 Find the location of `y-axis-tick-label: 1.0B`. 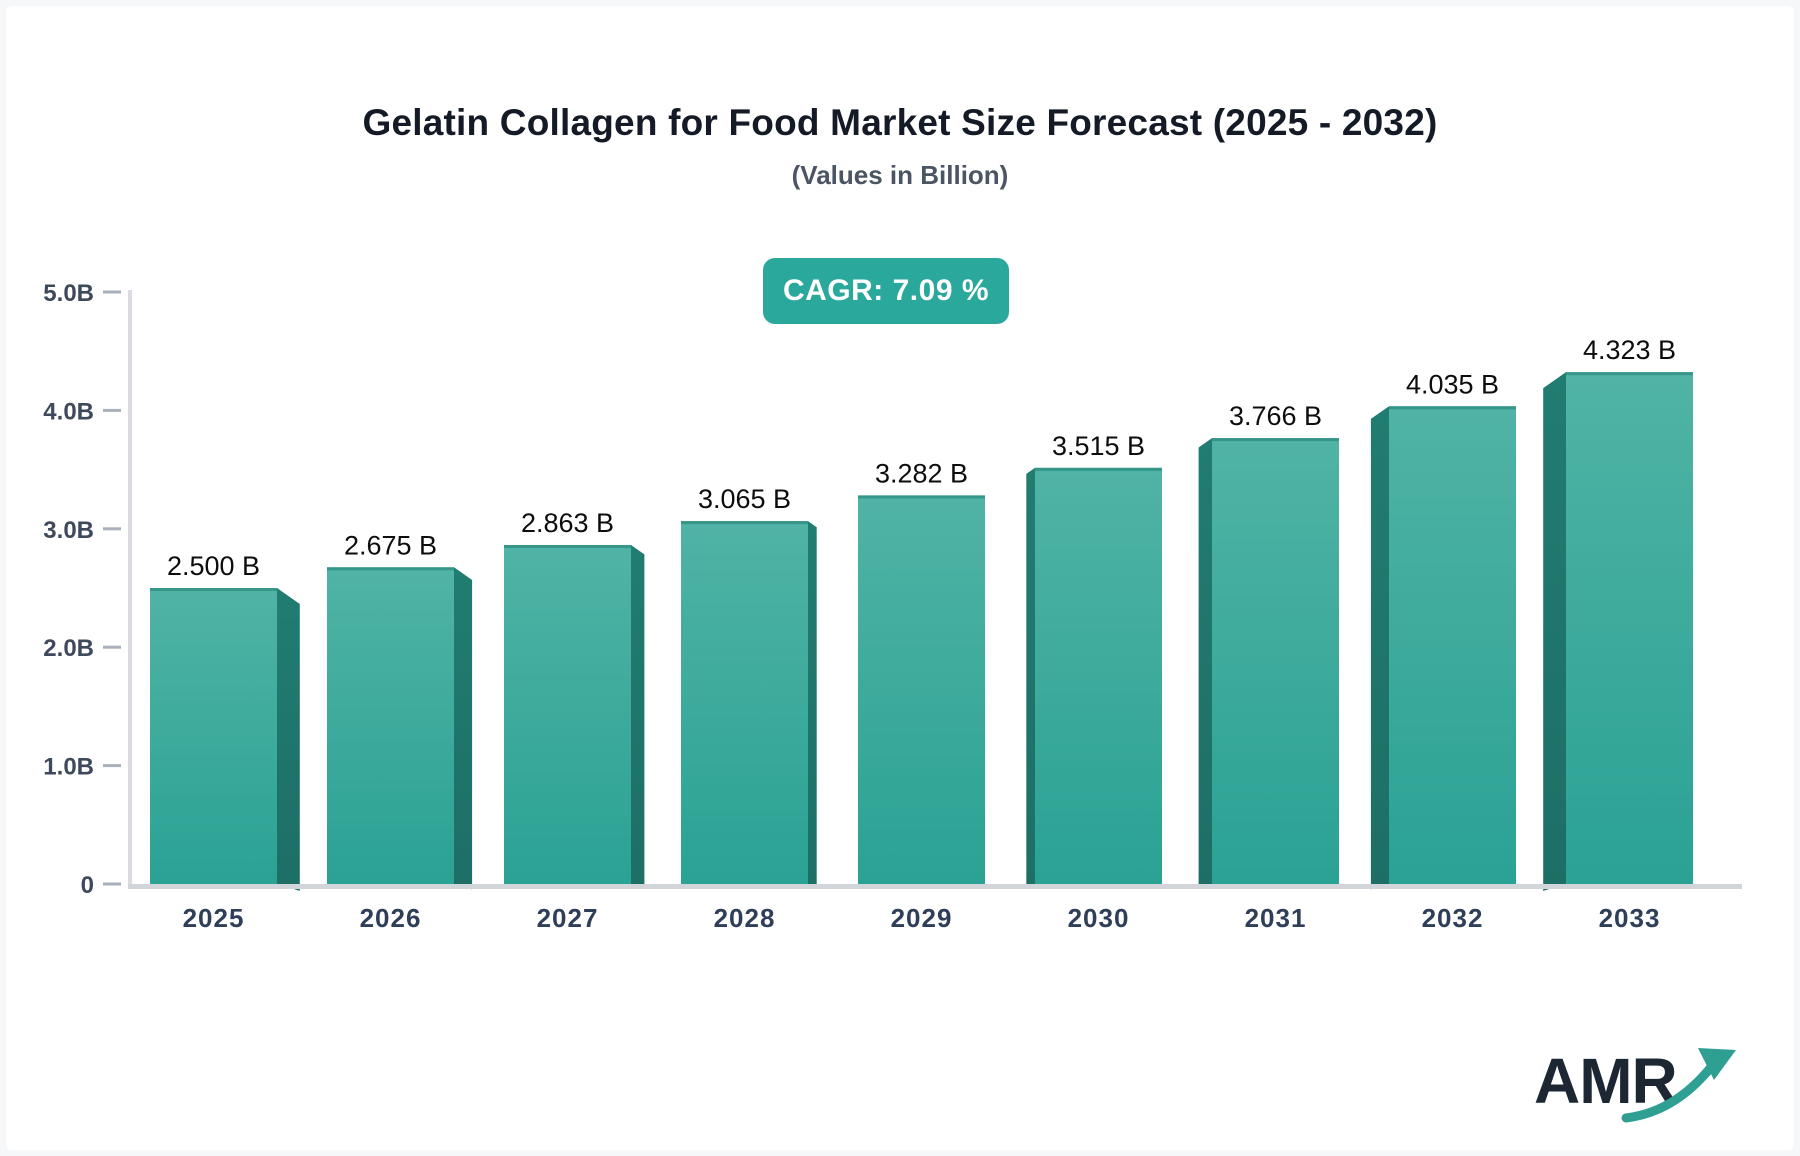

y-axis-tick-label: 1.0B is located at coordinates (68, 767).